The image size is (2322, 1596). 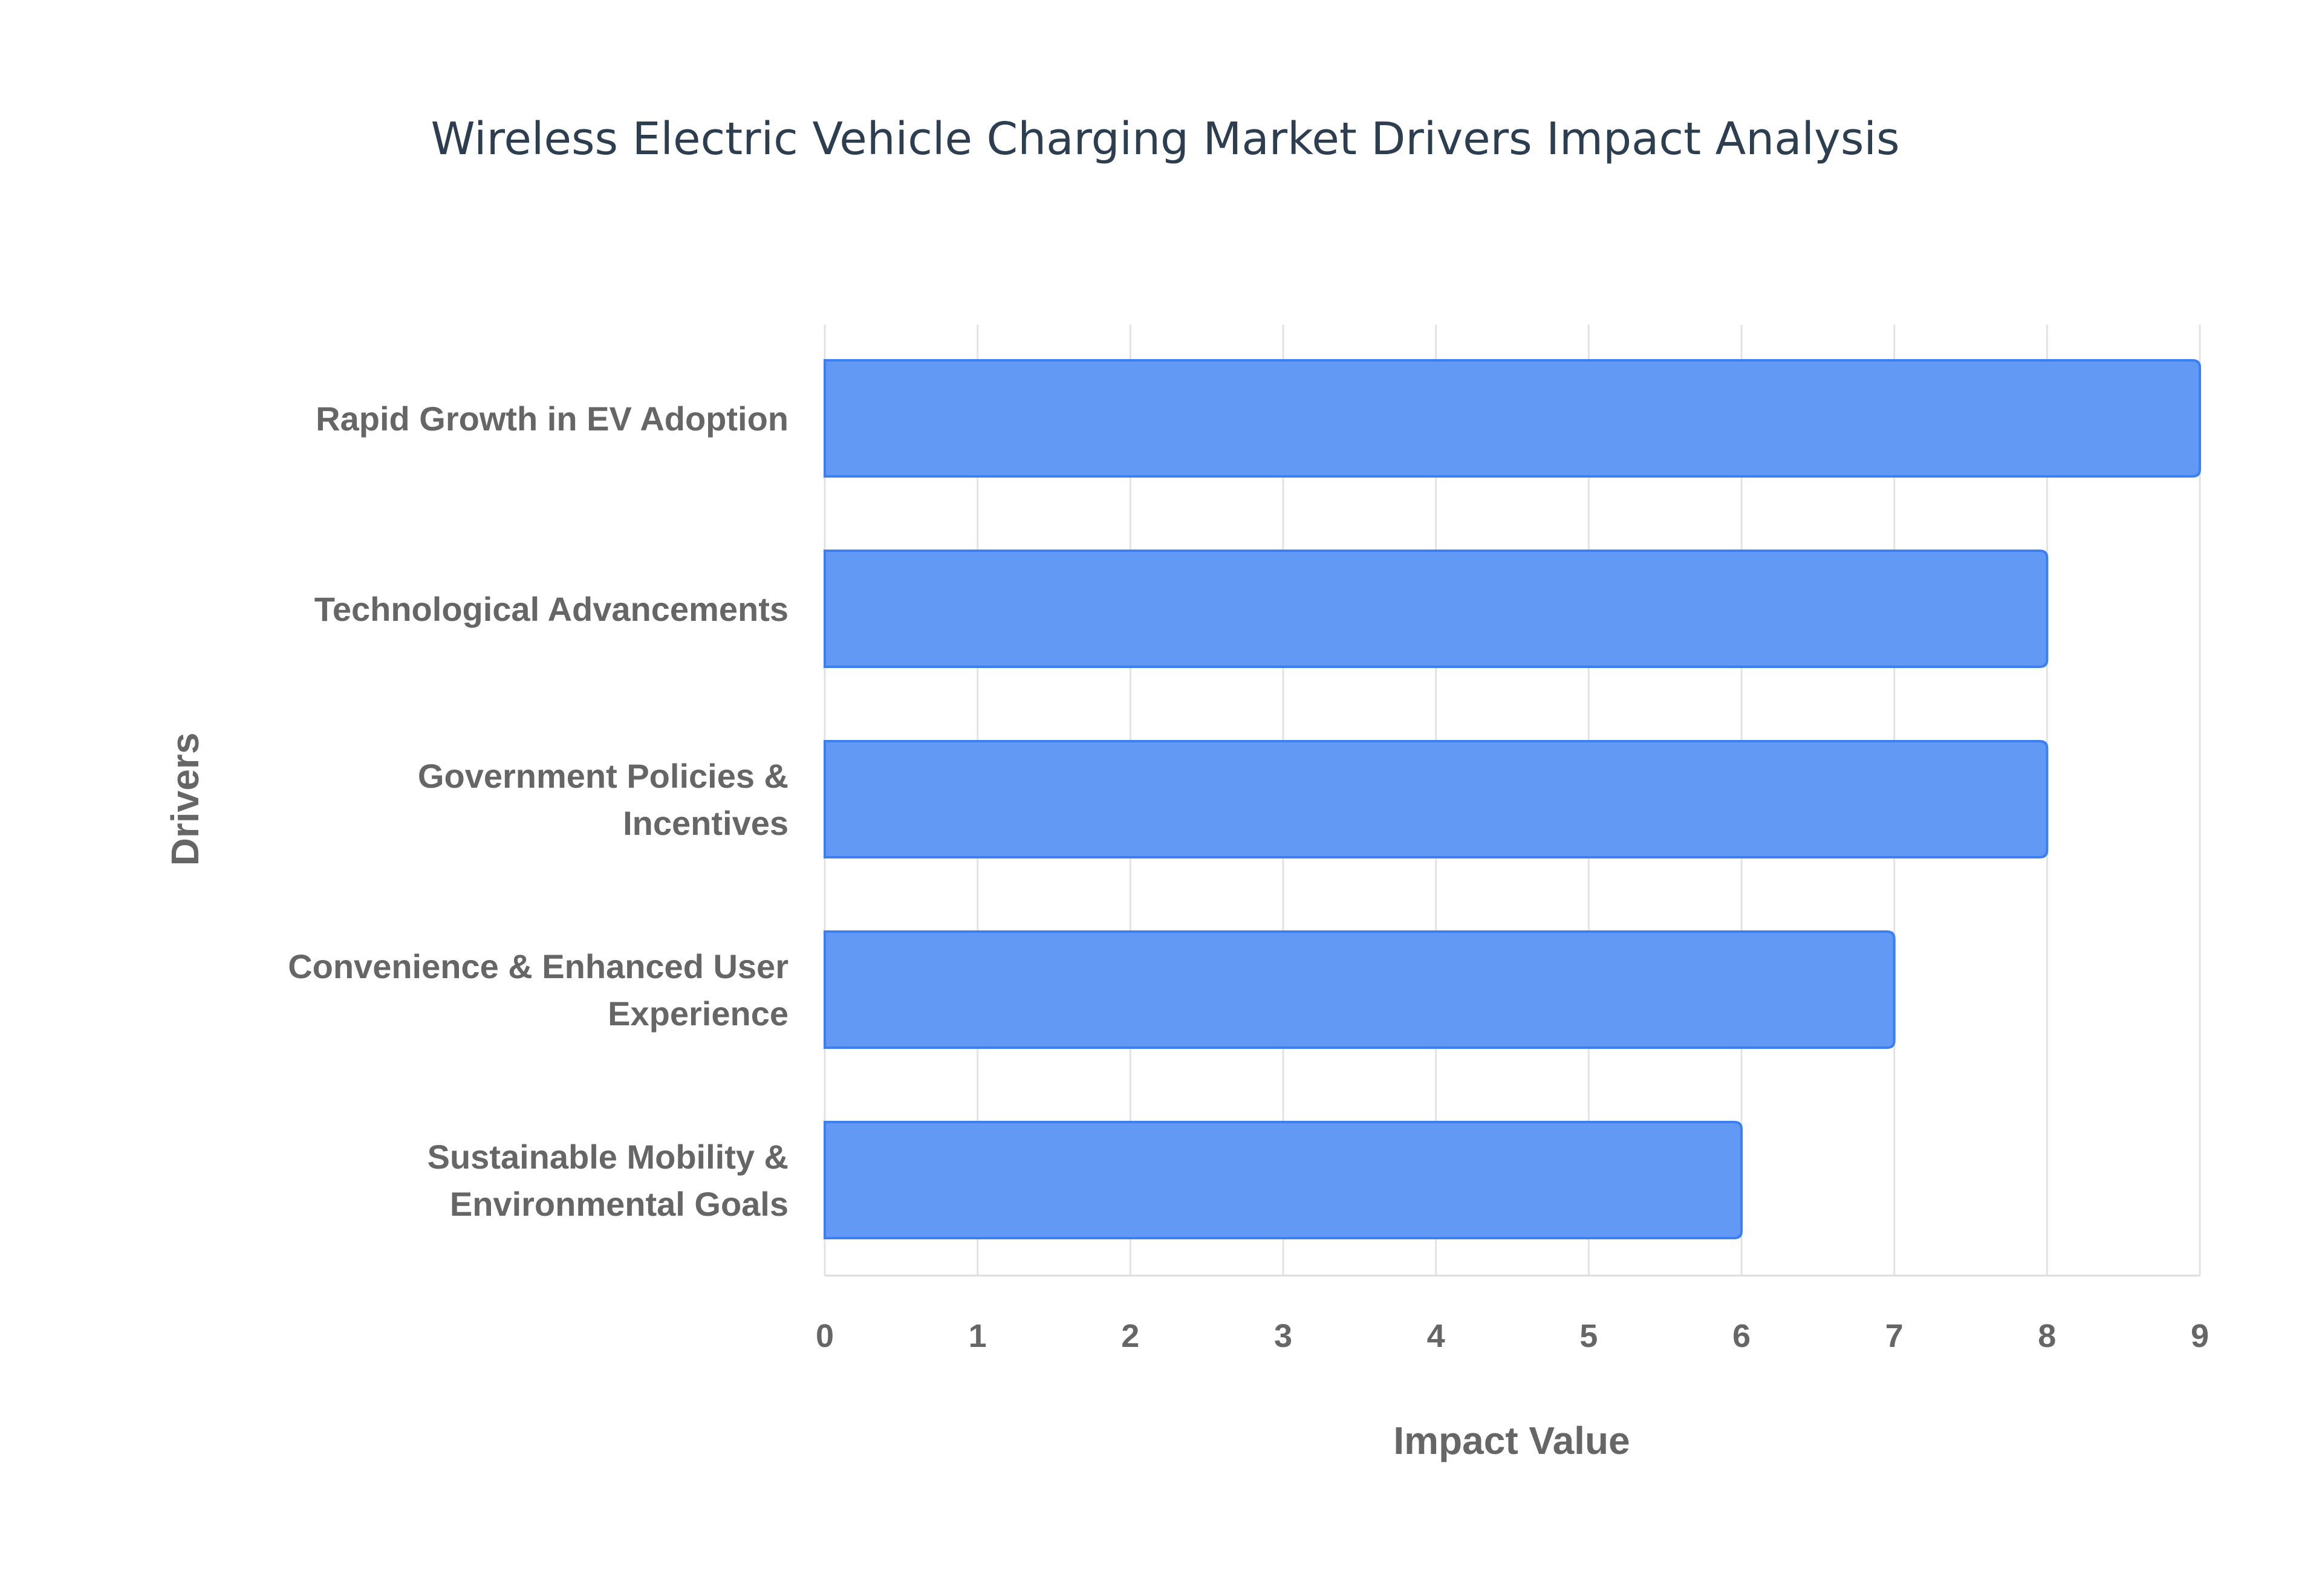 What do you see at coordinates (825, 1336) in the screenshot?
I see `x-tick-label: 0` at bounding box center [825, 1336].